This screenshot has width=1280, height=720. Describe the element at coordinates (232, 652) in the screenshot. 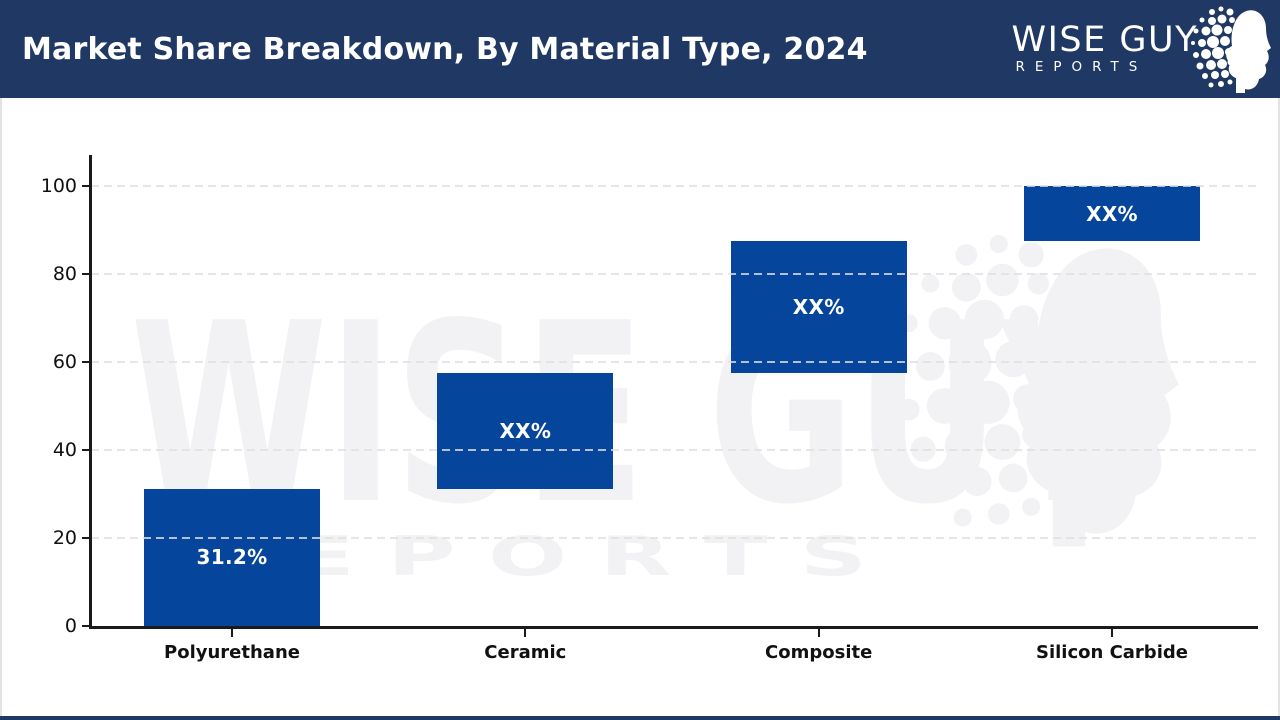

I see `category-label: Polyurethane` at that location.